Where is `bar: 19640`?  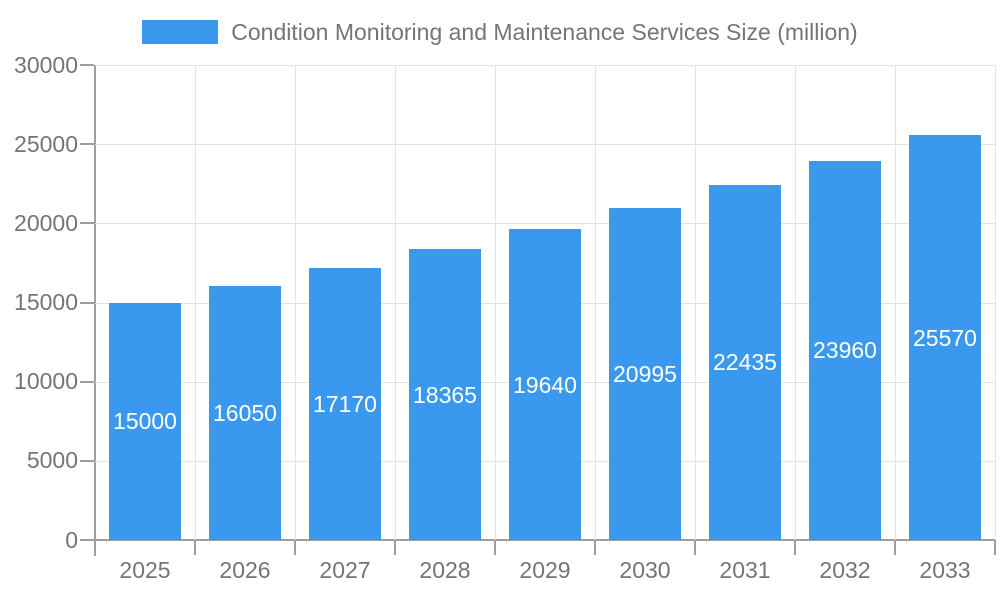 bar: 19640 is located at coordinates (545, 384).